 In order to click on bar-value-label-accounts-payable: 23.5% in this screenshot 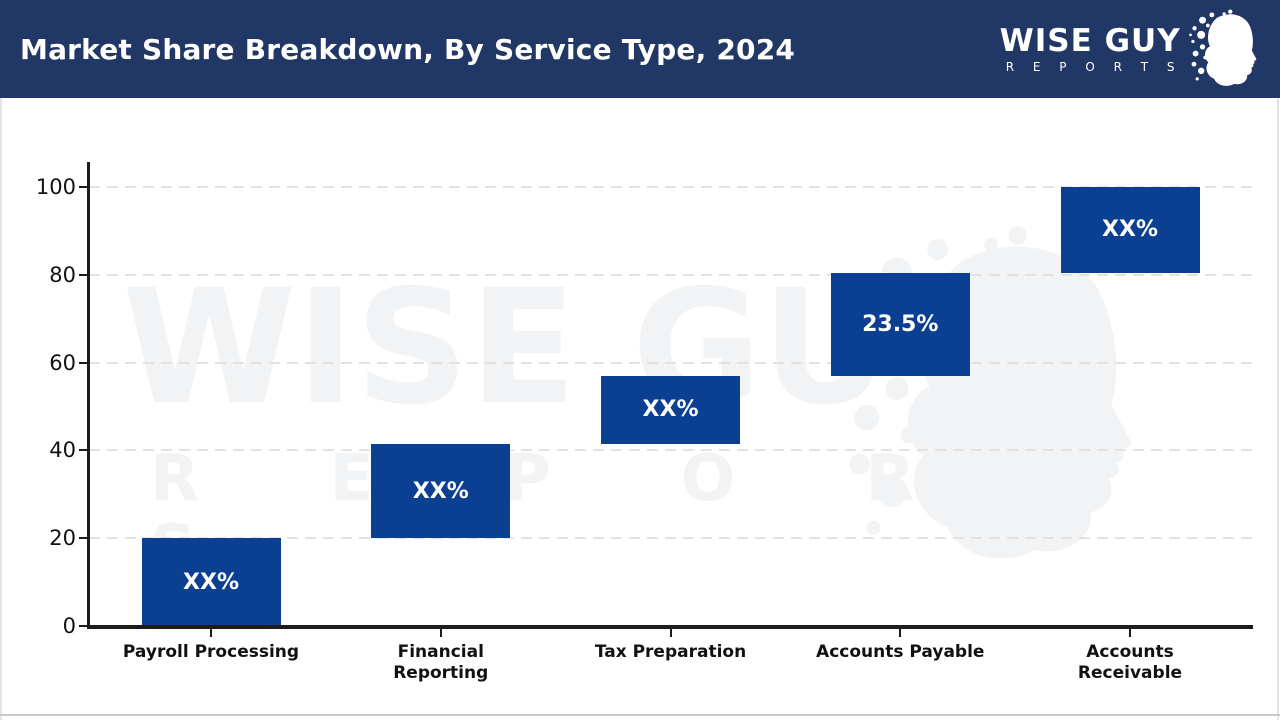, I will do `click(900, 324)`.